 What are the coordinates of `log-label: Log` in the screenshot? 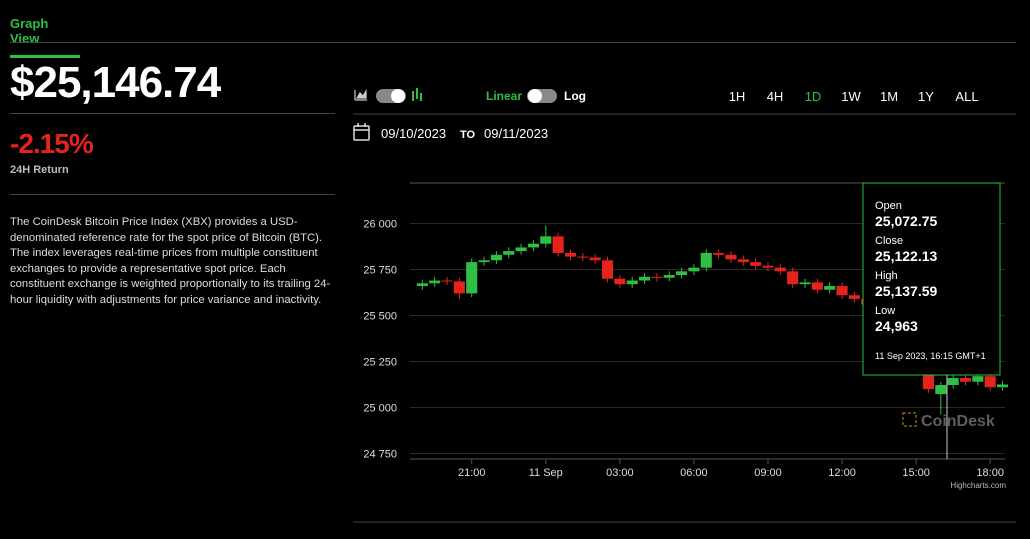 It's located at (575, 96).